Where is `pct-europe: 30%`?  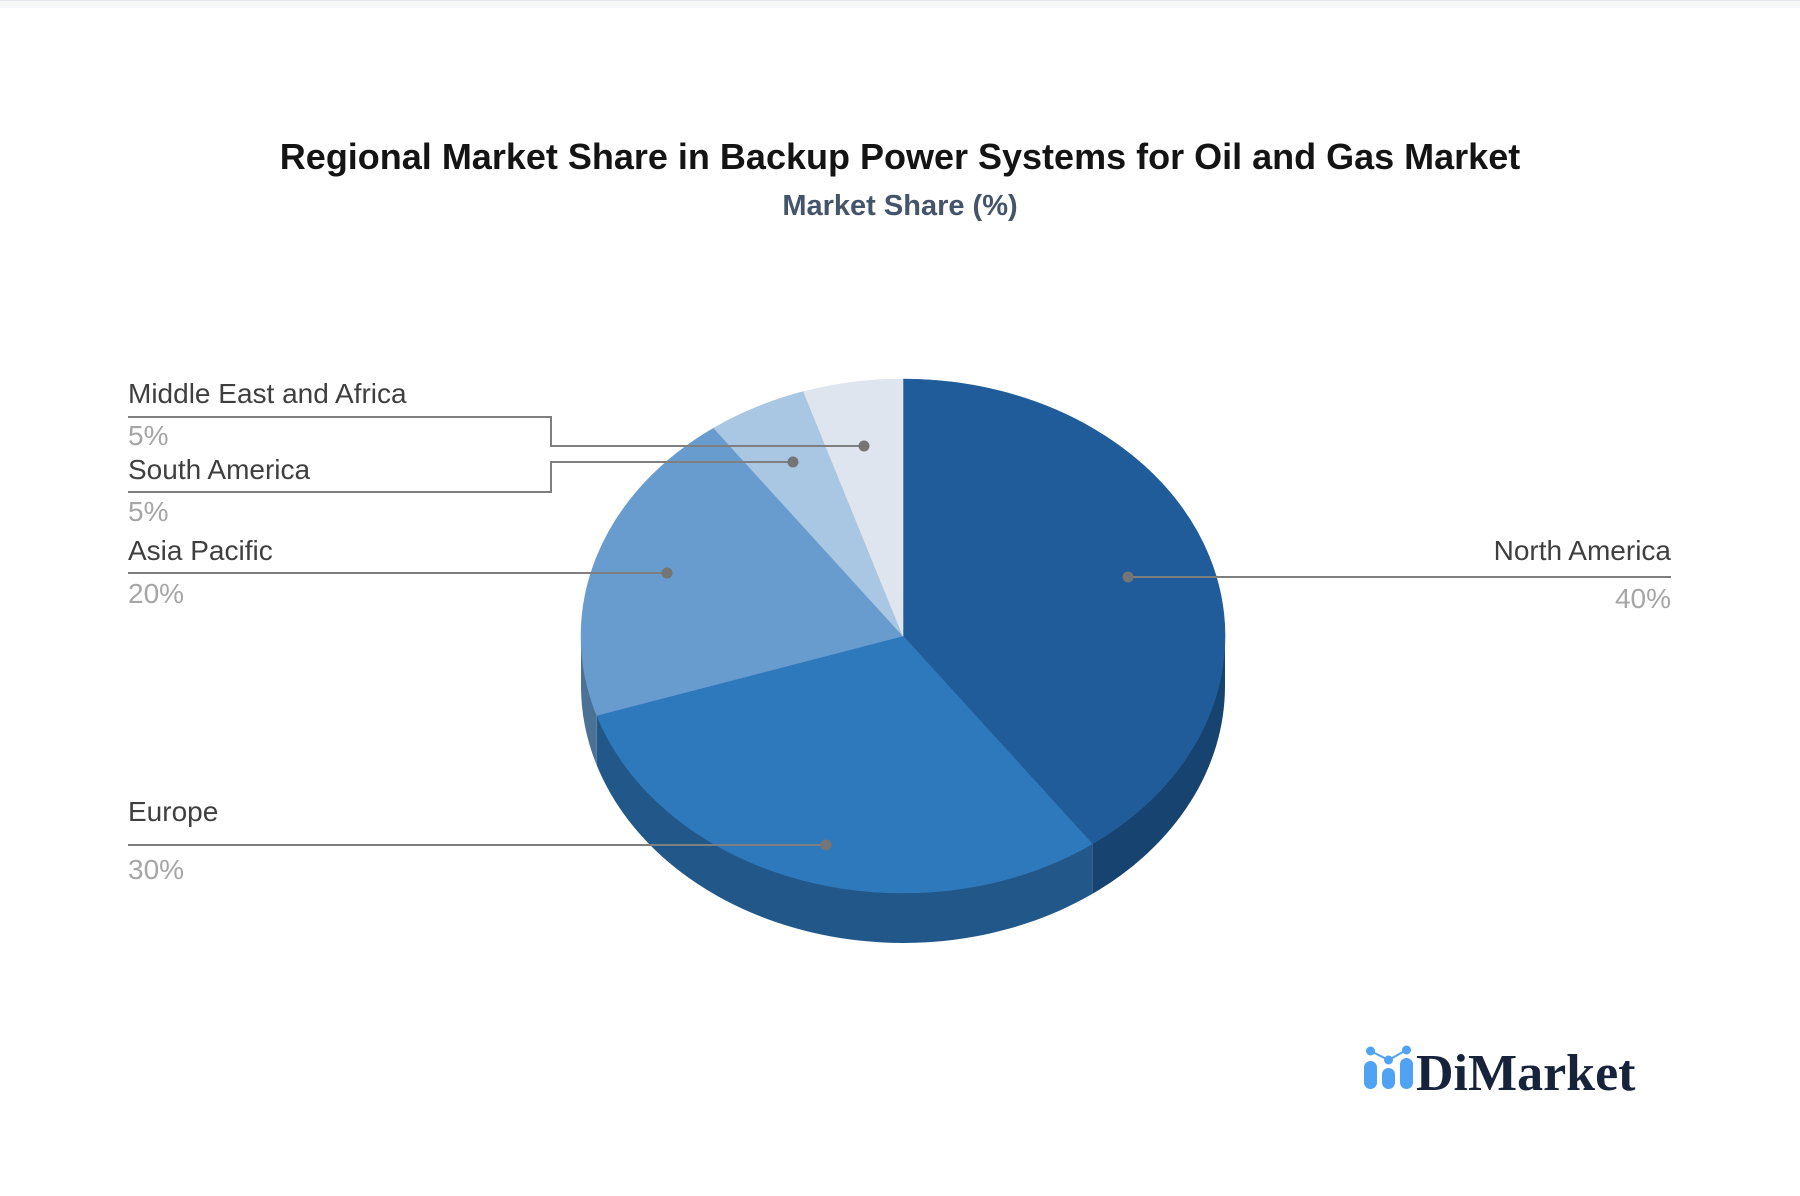 pct-europe: 30% is located at coordinates (156, 869).